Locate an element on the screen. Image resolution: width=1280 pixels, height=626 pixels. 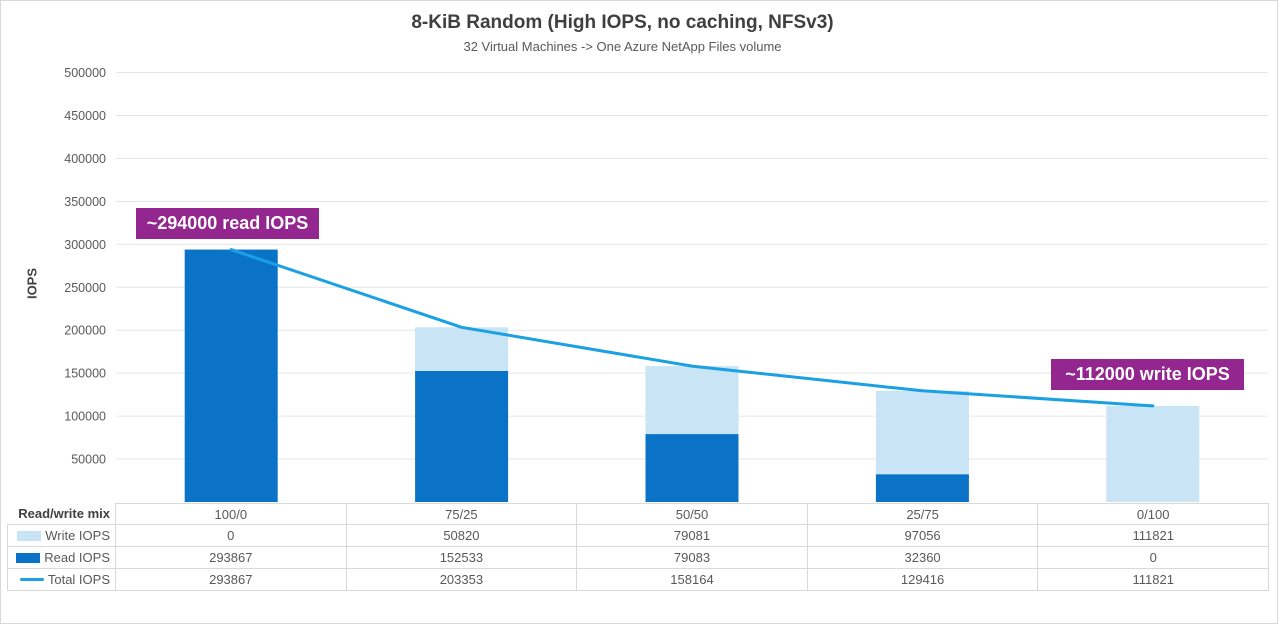
series-label-cell: Read IOPS is located at coordinates (61, 558).